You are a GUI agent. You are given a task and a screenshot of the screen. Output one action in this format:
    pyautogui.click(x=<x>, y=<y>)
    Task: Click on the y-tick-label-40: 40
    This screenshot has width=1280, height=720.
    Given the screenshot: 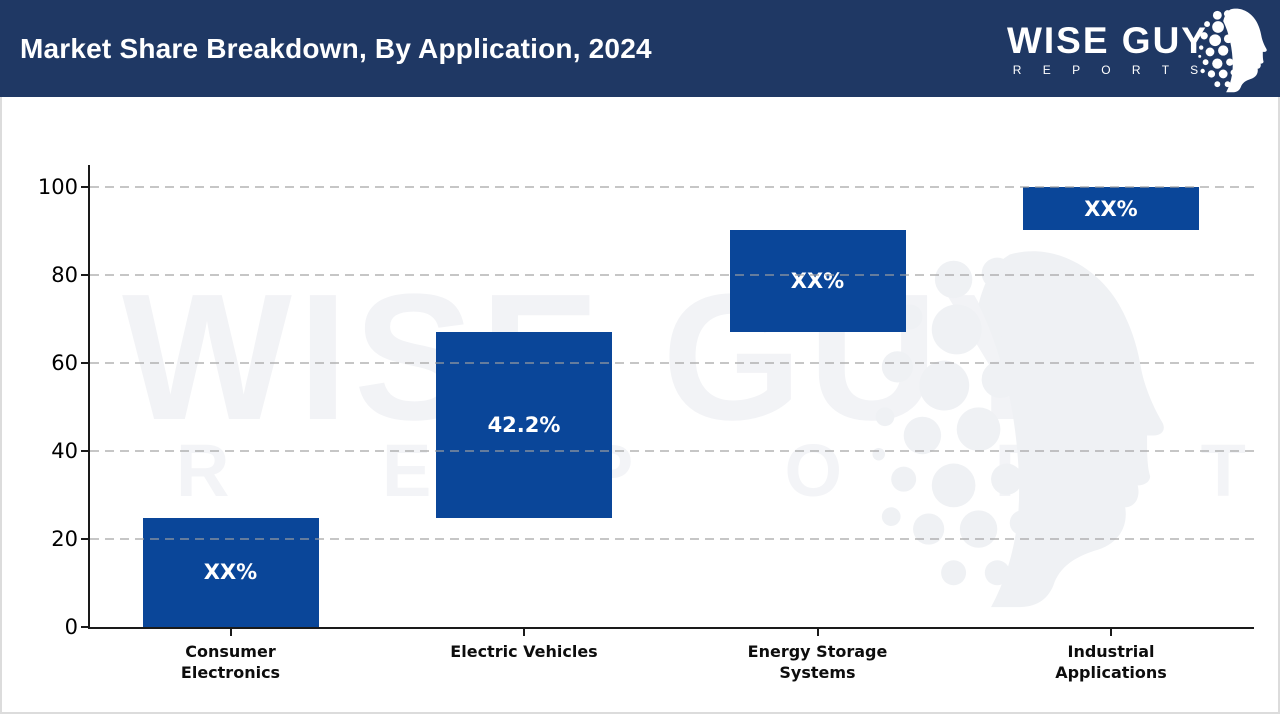 What is the action you would take?
    pyautogui.click(x=64, y=451)
    